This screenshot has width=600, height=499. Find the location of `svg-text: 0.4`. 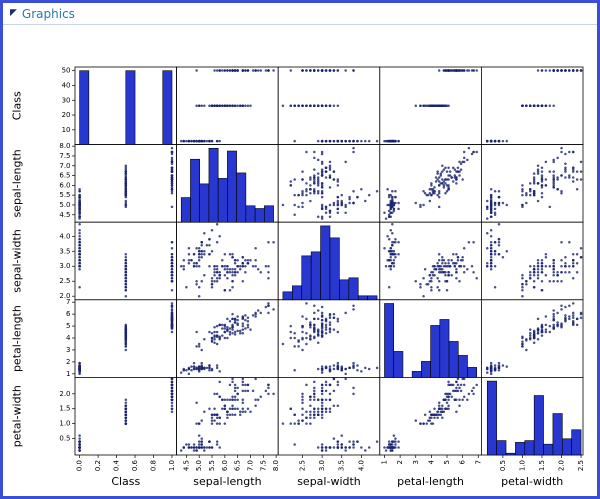

svg-text: 0.4 is located at coordinates (117, 465).